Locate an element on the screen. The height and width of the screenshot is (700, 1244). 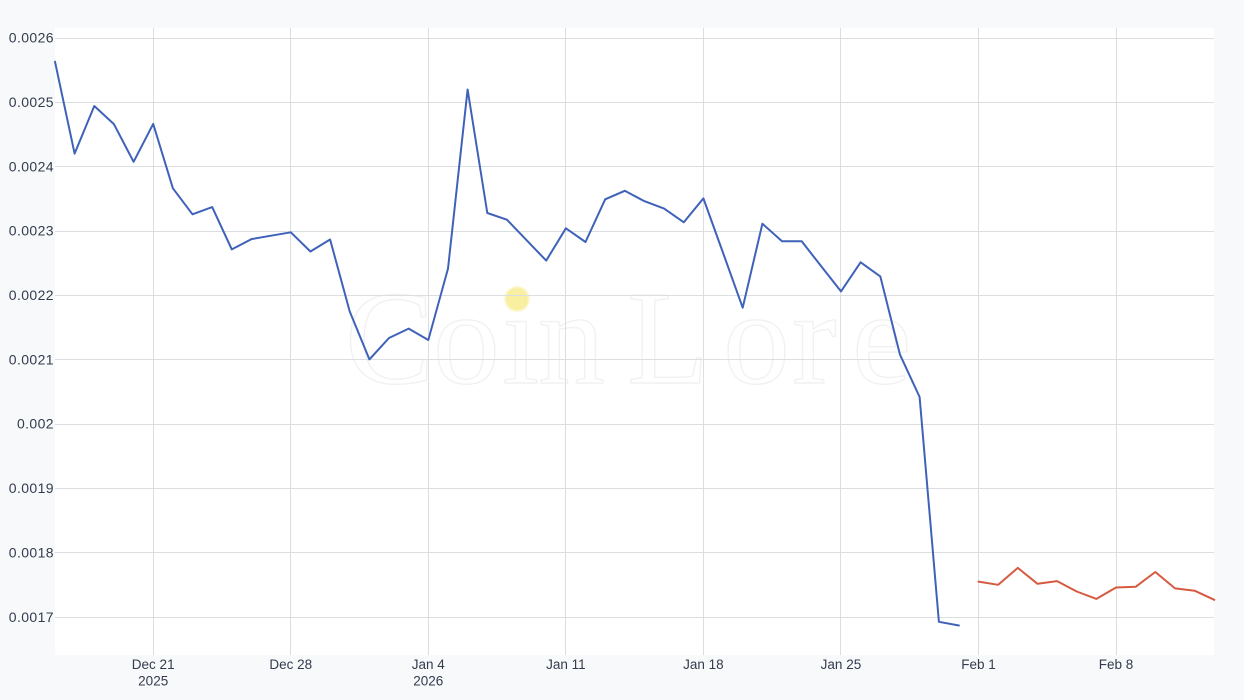
svg-text: n is located at coordinates (571, 338).